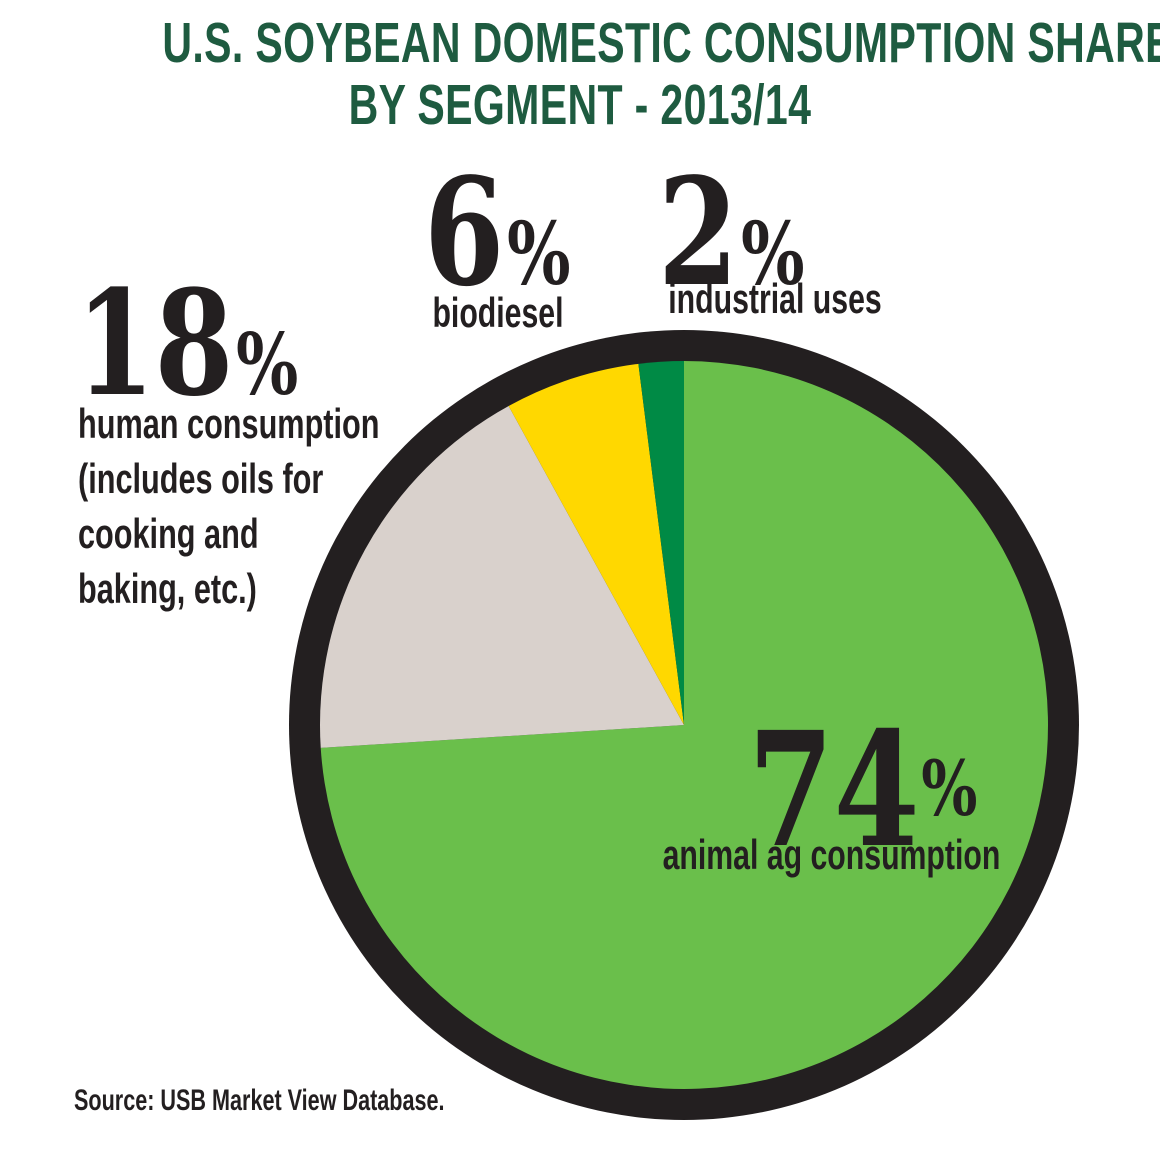 The image size is (1160, 1161). What do you see at coordinates (661, 543) in the screenshot?
I see `pie-slice-industrial` at bounding box center [661, 543].